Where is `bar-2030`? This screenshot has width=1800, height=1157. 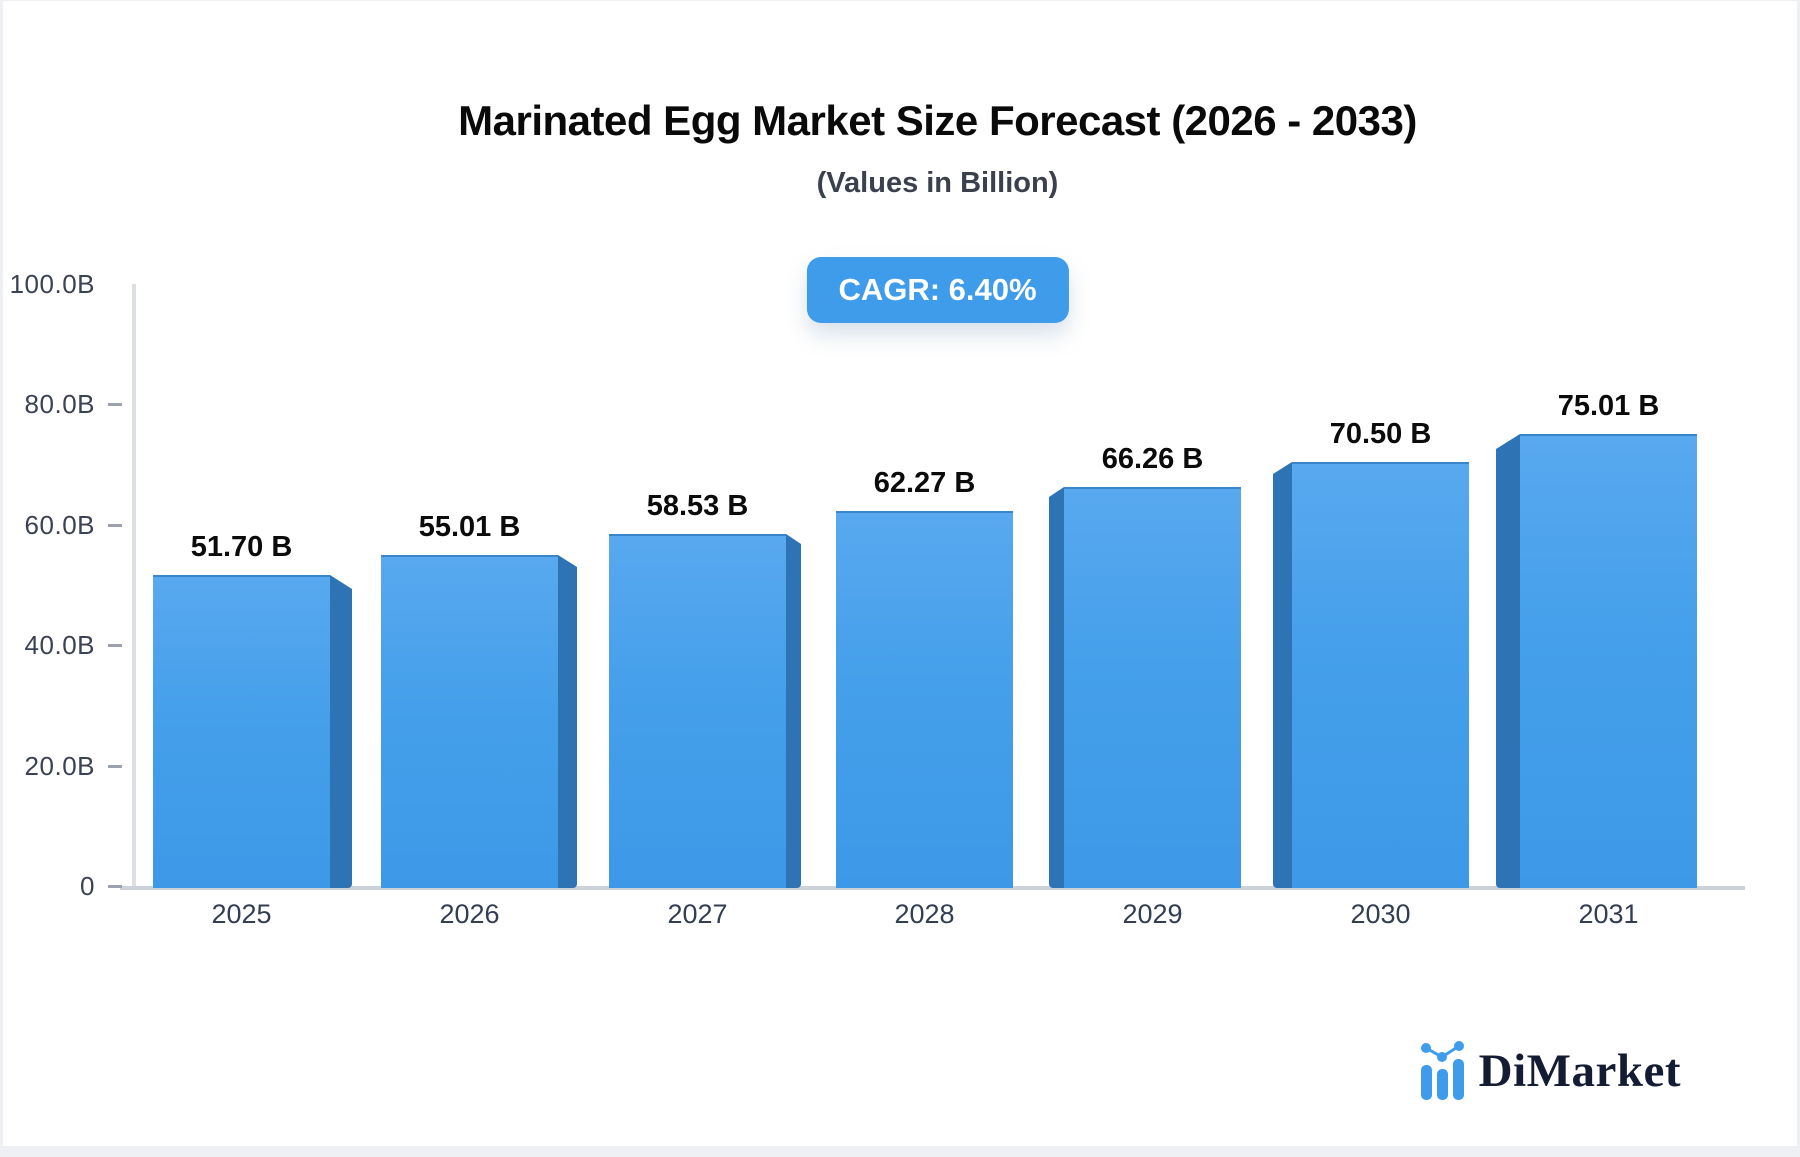 bar-2030 is located at coordinates (1380, 675).